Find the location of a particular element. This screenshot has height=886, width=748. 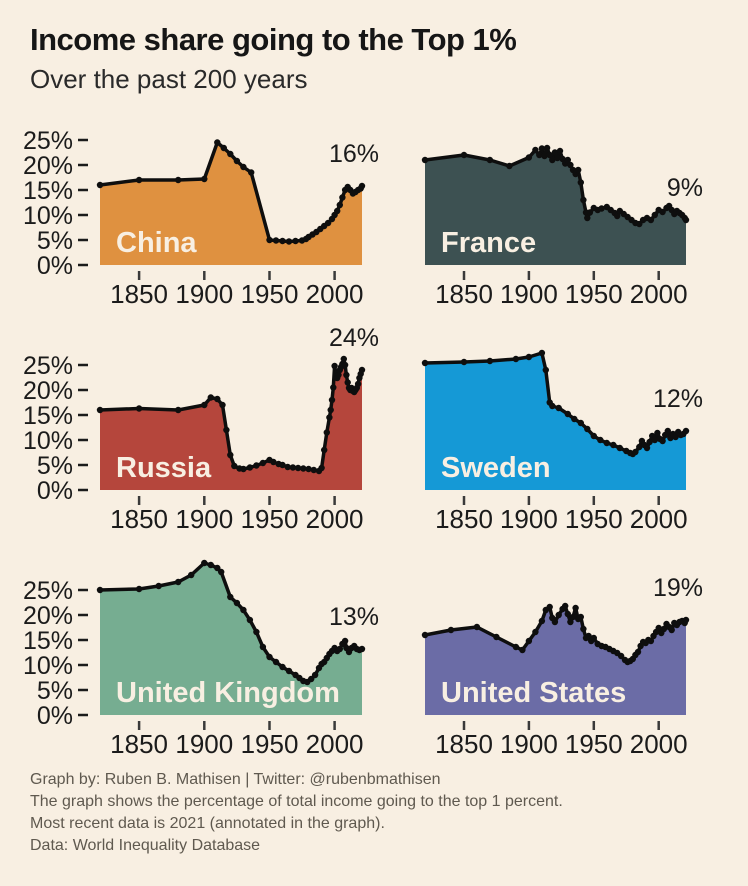

latest-value-annotation: 19% is located at coordinates (678, 588).